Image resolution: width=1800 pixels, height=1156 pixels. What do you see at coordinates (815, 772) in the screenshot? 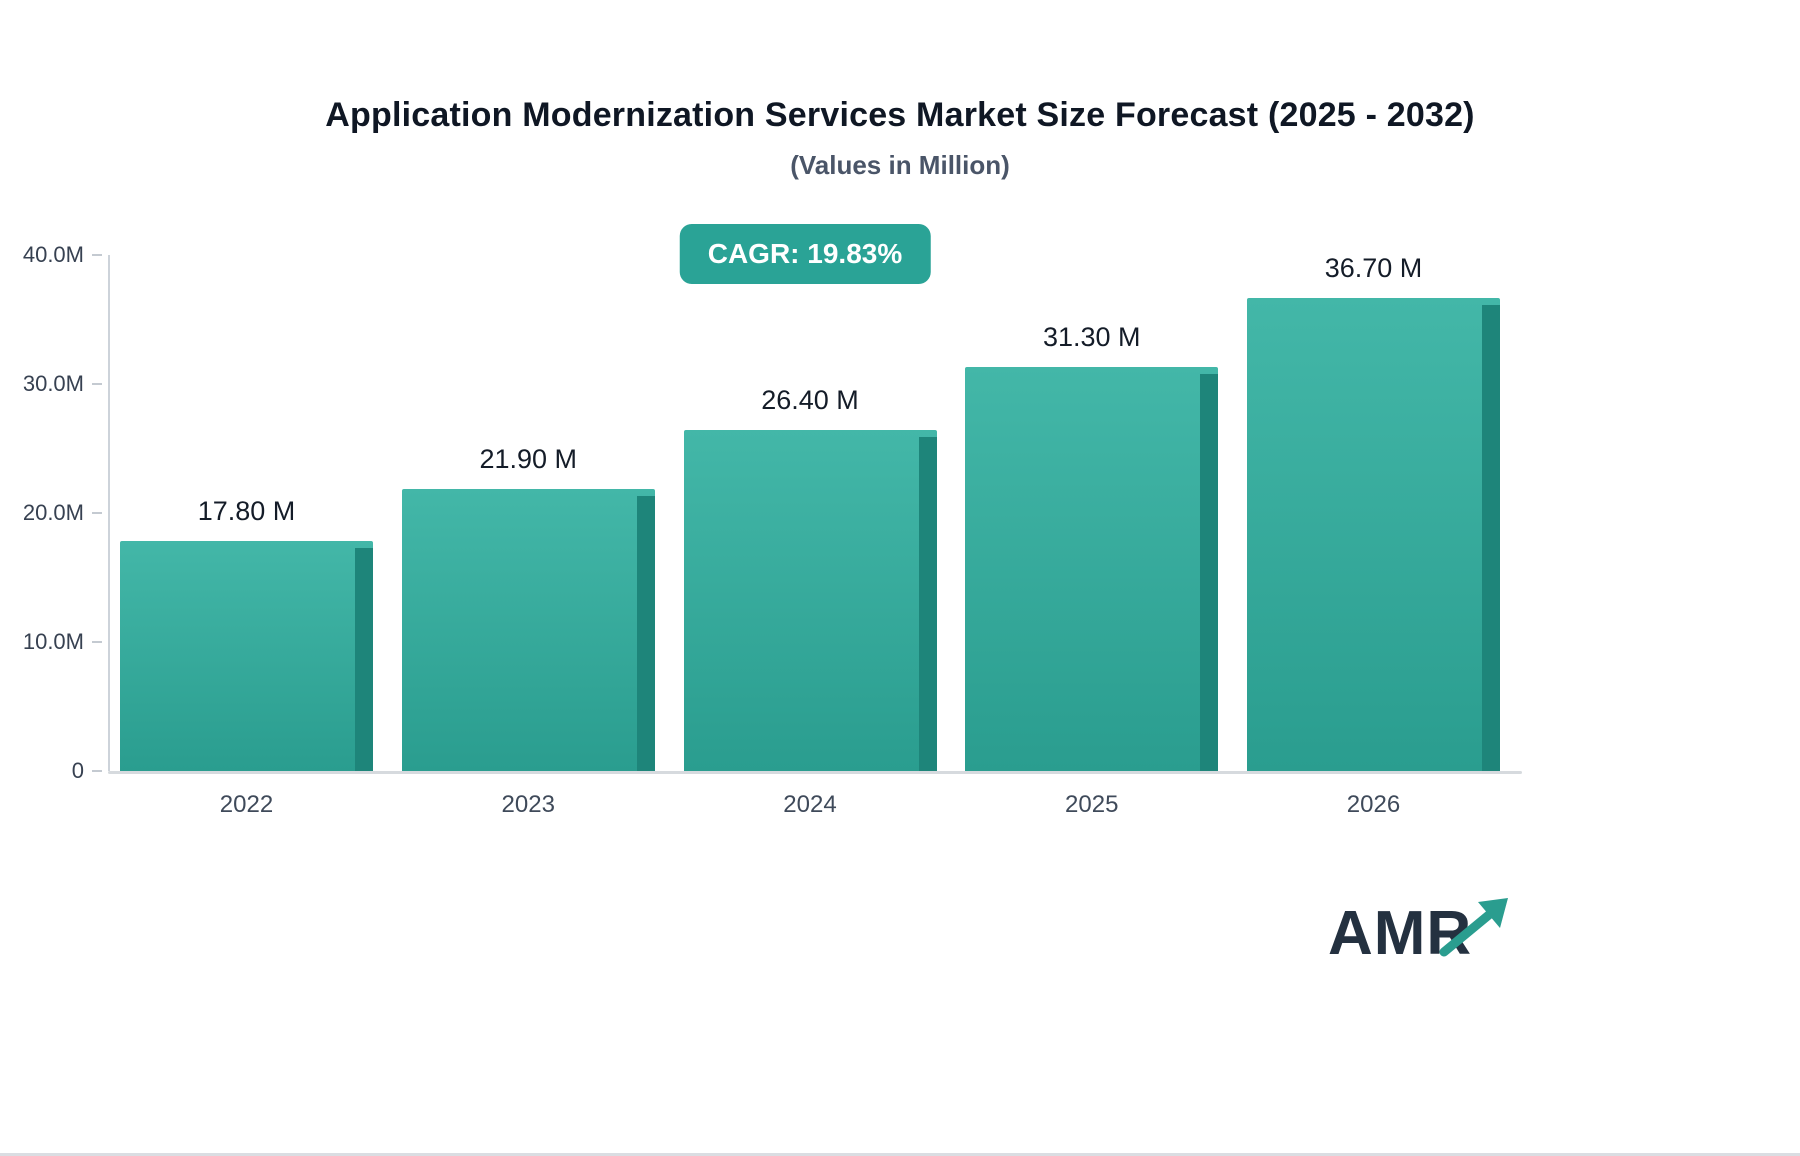
I see `x-axis-line` at bounding box center [815, 772].